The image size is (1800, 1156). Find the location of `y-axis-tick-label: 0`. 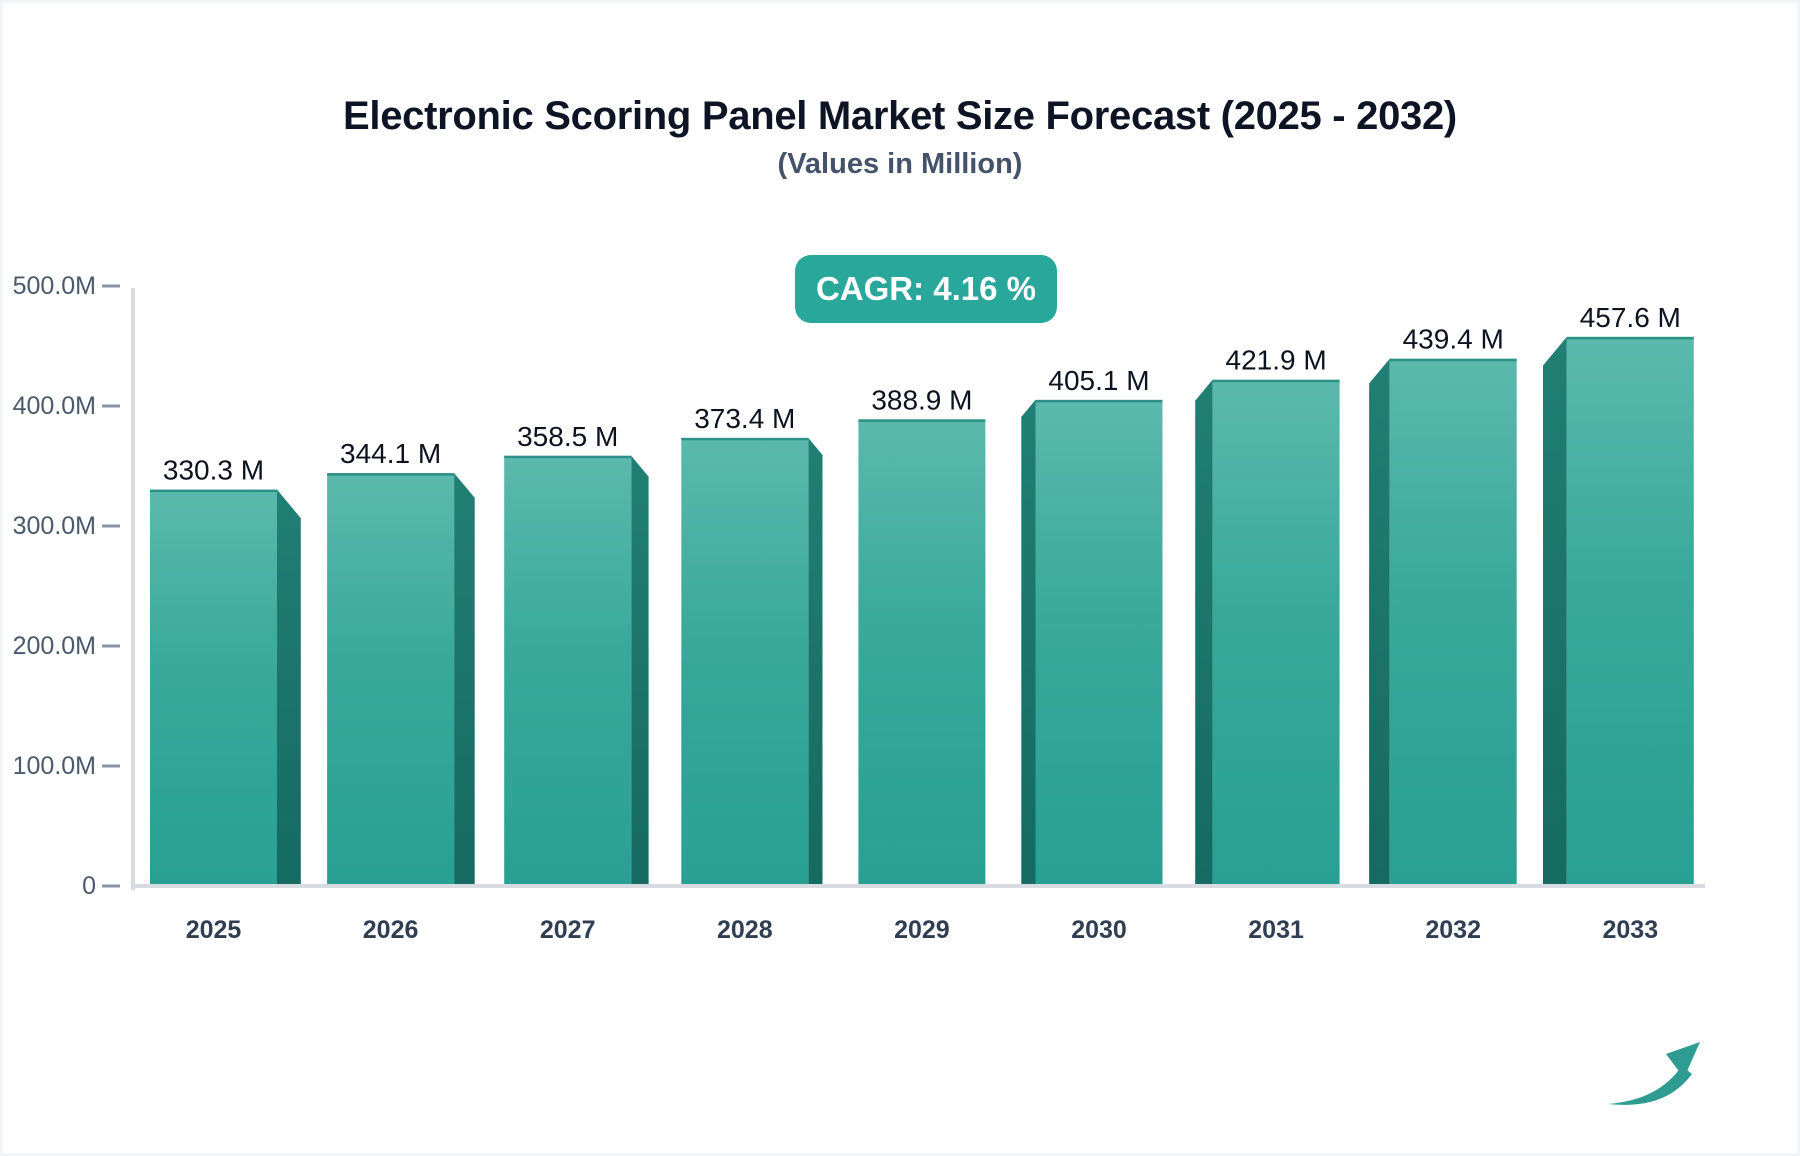

y-axis-tick-label: 0 is located at coordinates (89, 886).